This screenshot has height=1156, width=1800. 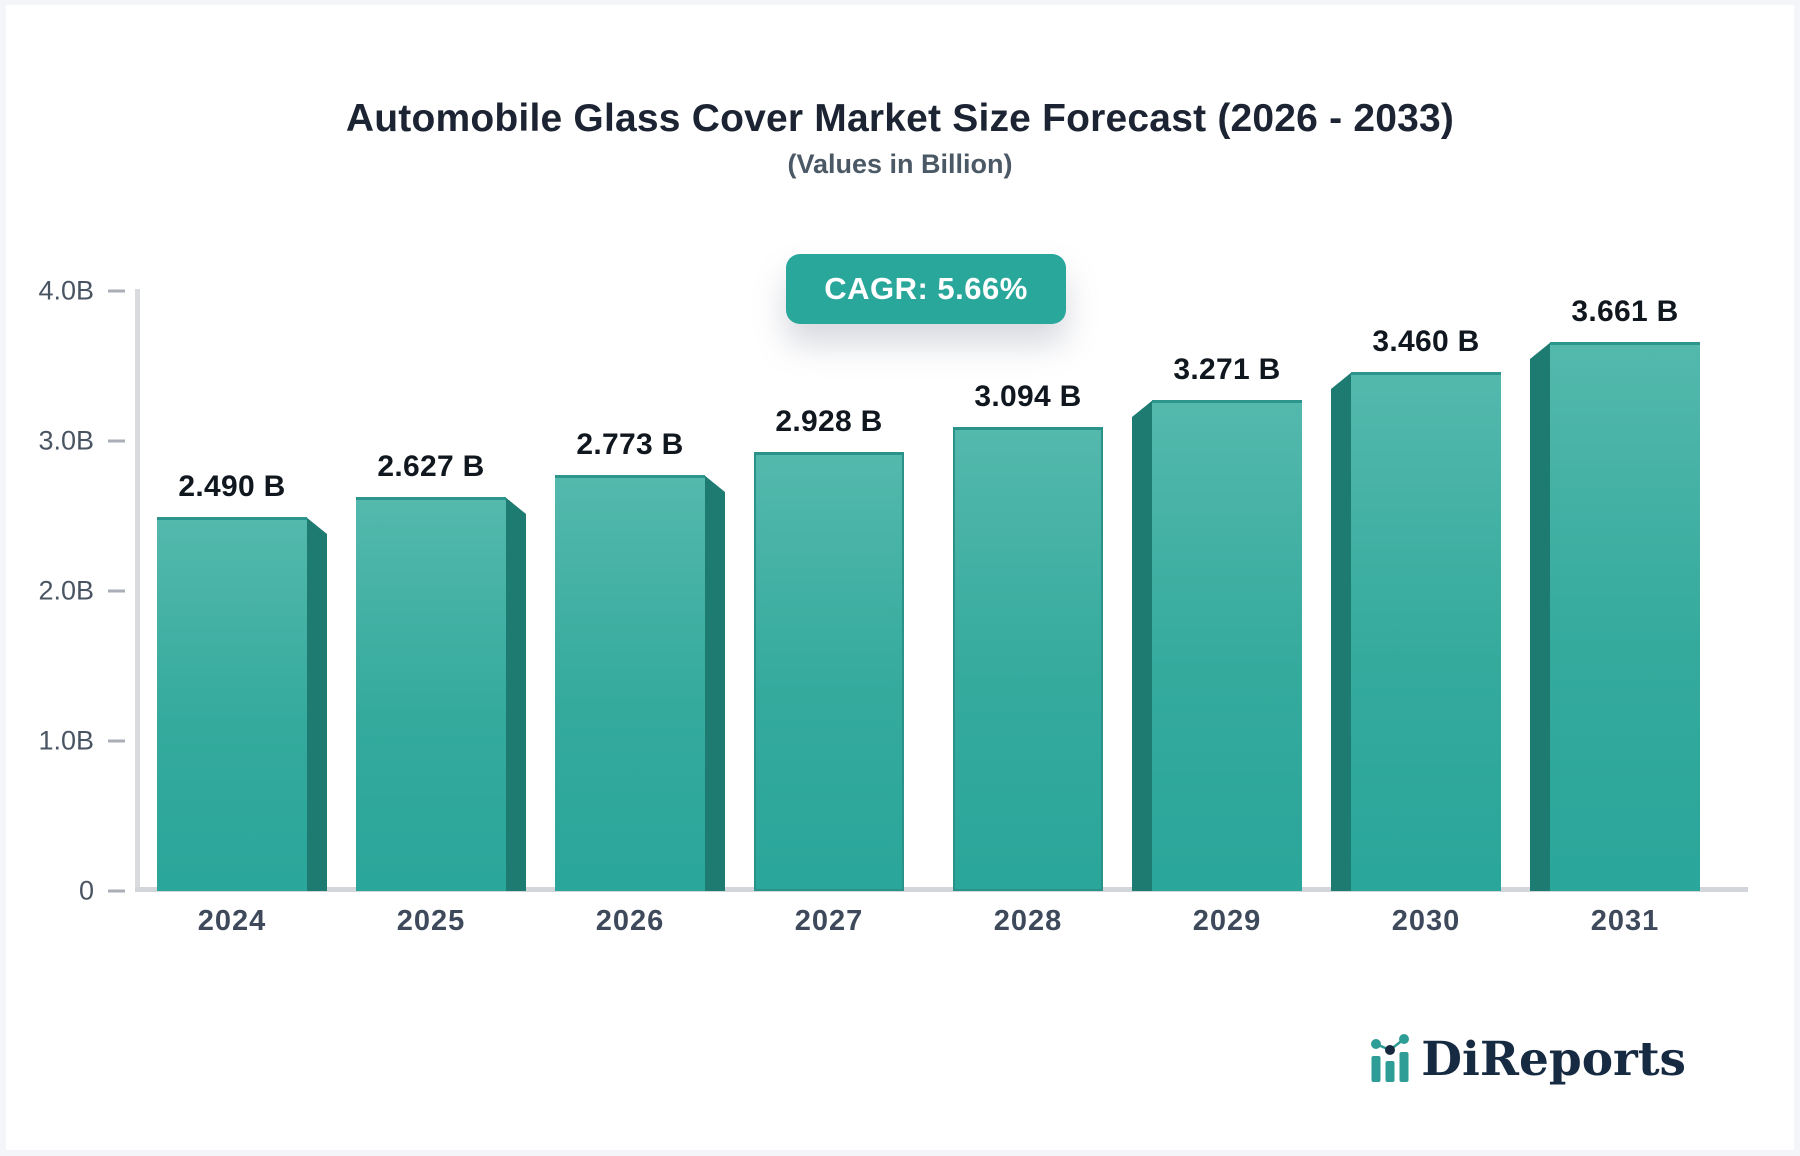 What do you see at coordinates (66, 290) in the screenshot?
I see `y-tick-label: 4.0B` at bounding box center [66, 290].